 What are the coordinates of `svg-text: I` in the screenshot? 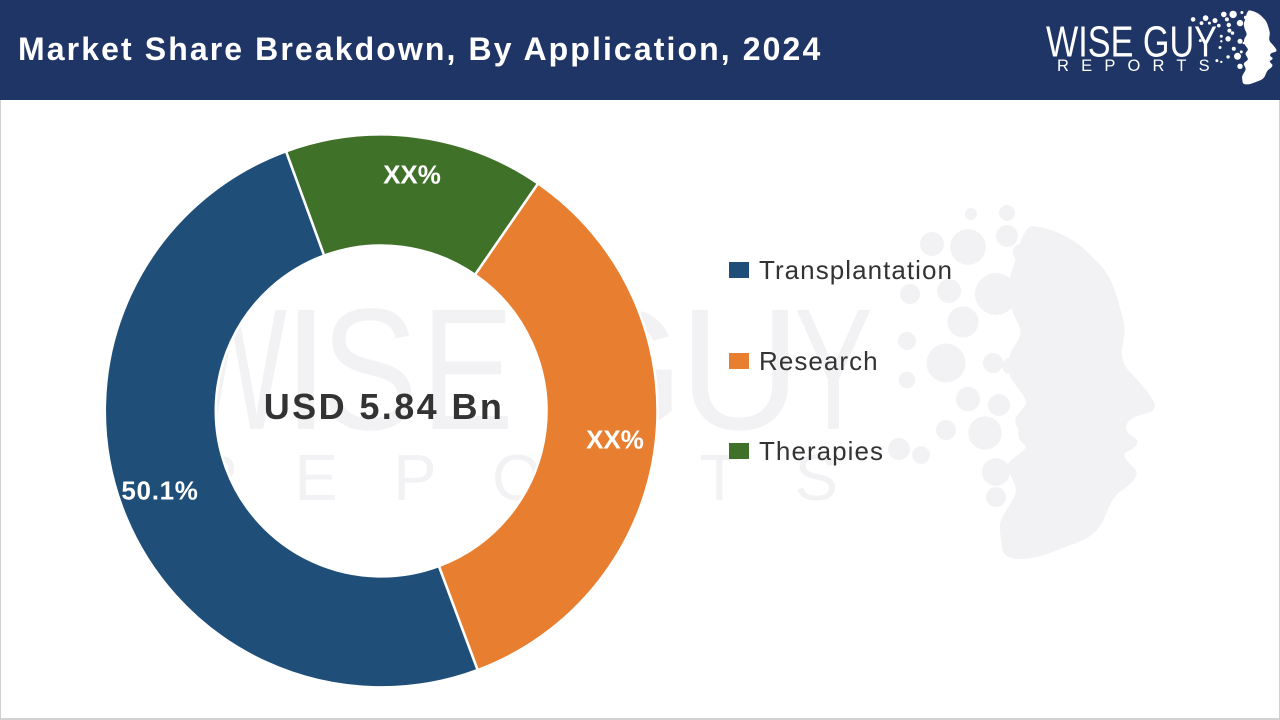 It's located at (306, 369).